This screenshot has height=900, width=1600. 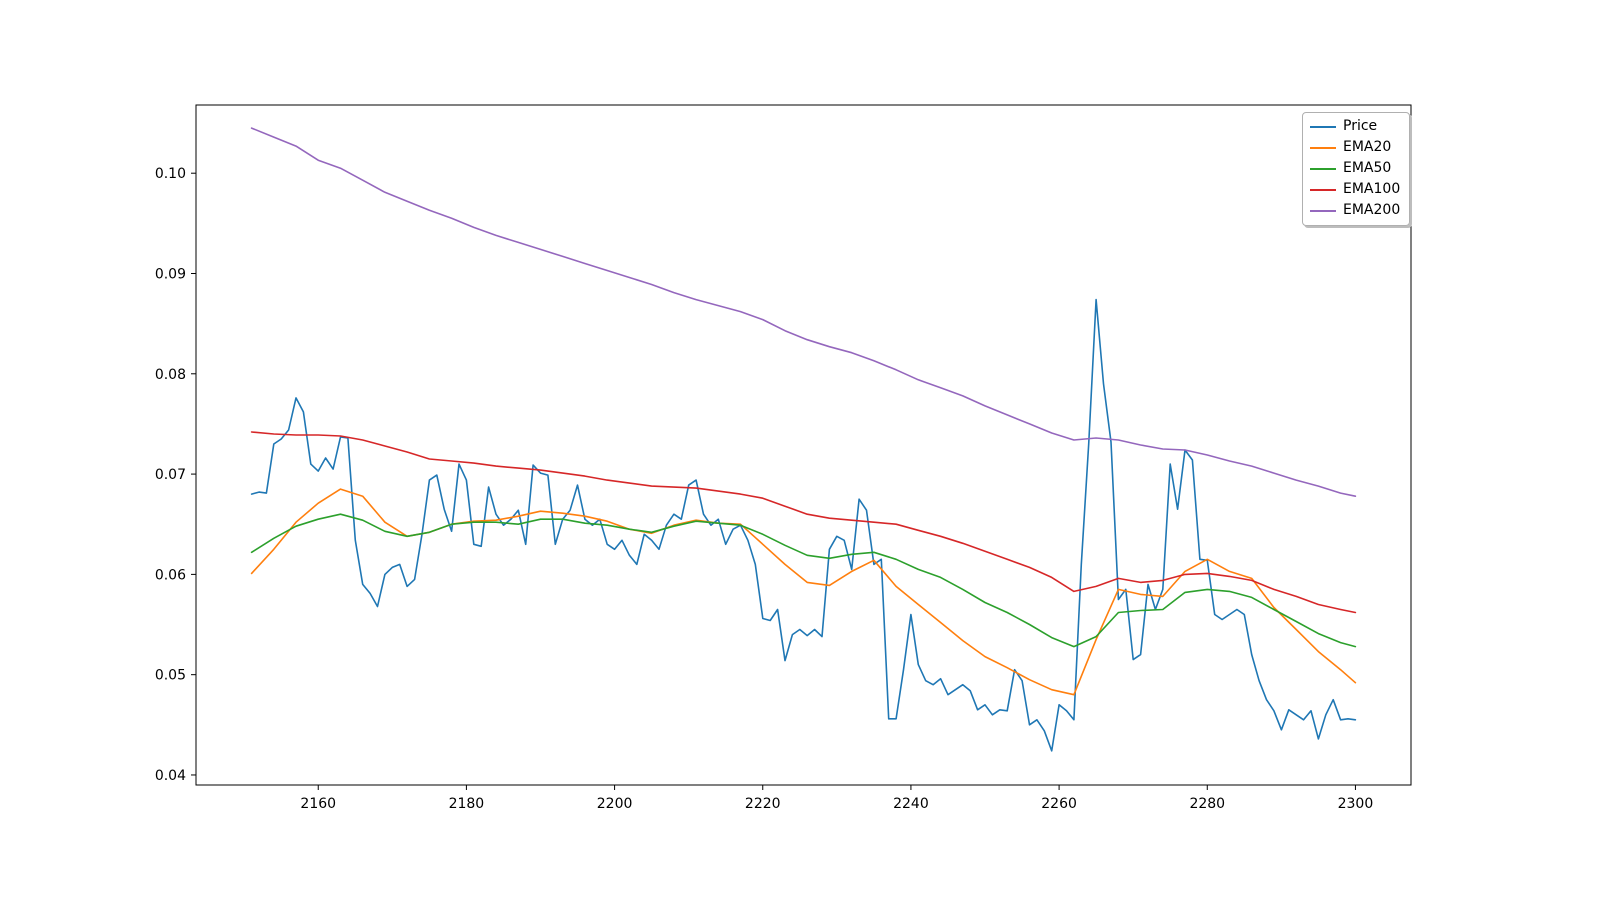 What do you see at coordinates (170, 375) in the screenshot?
I see `y-tick-label: 0.08` at bounding box center [170, 375].